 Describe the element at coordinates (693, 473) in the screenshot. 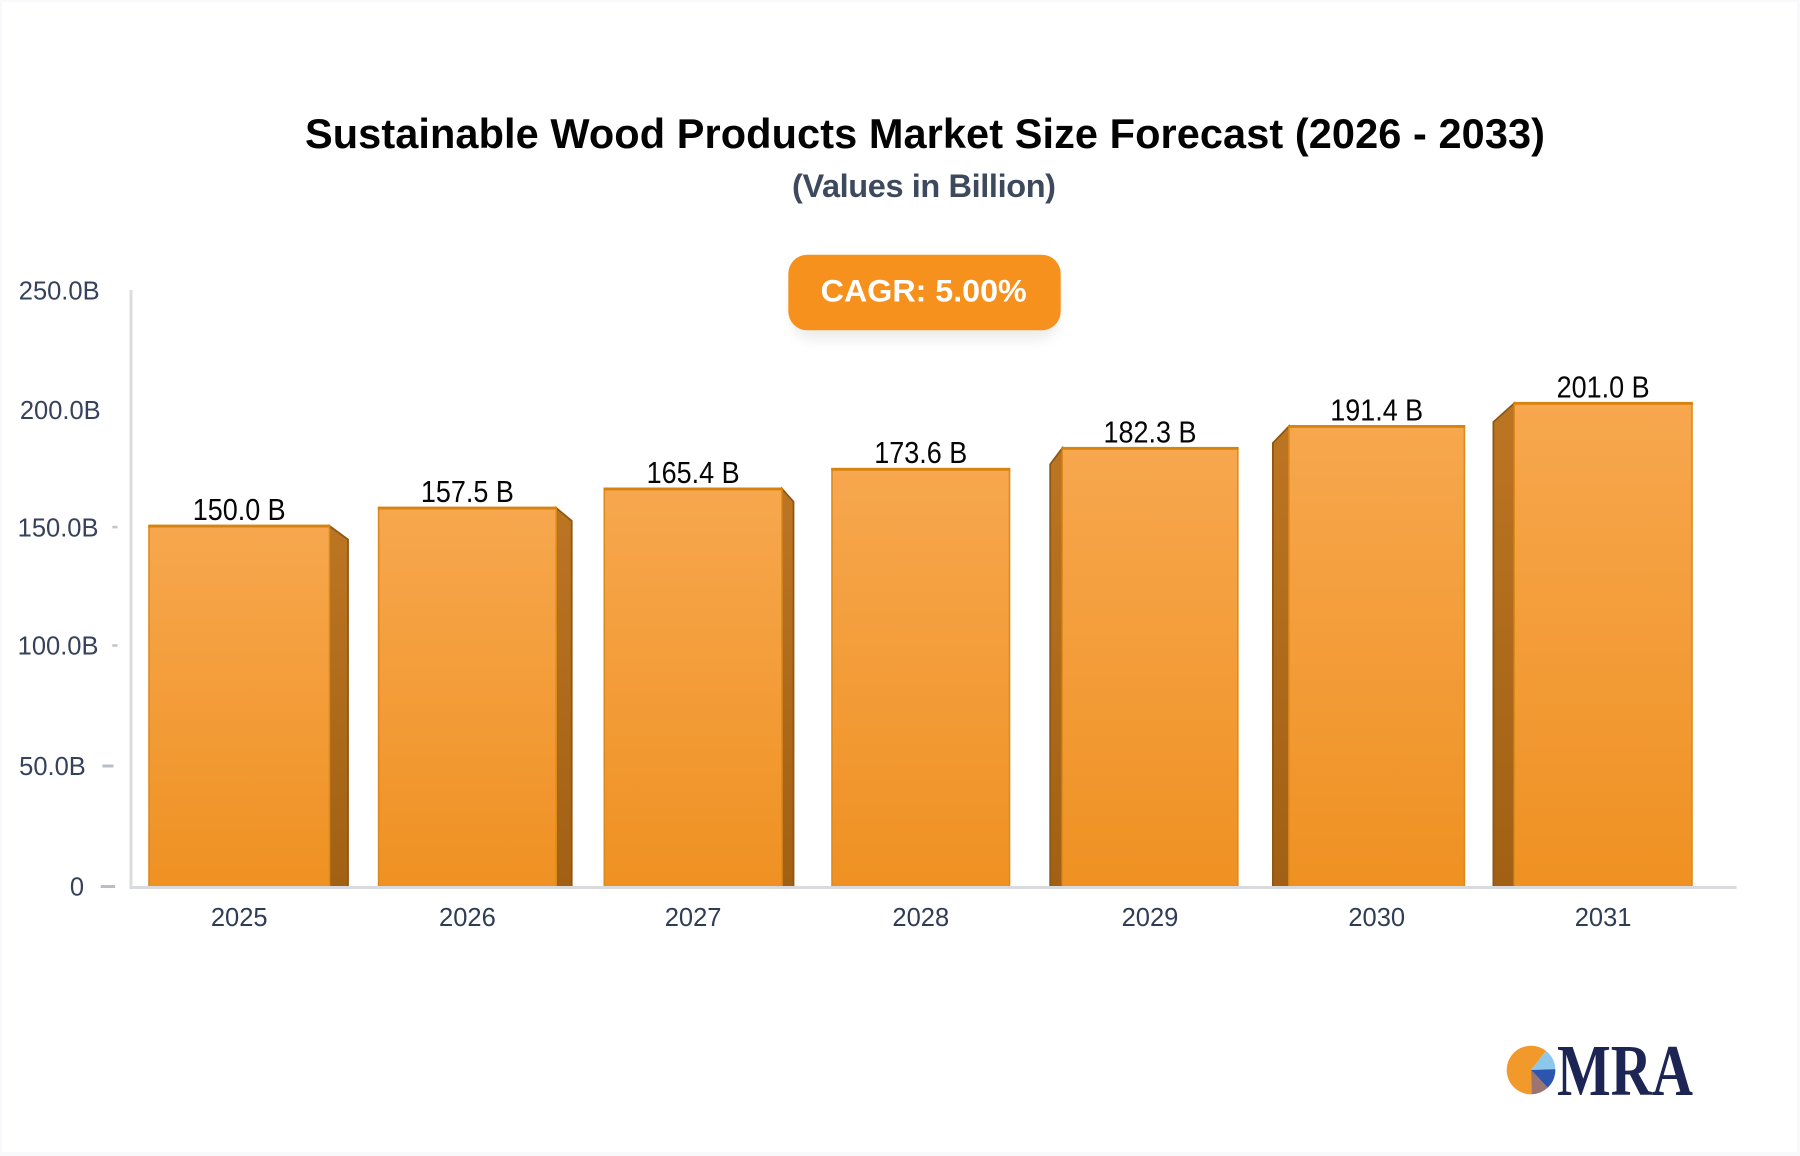

I see `svg-text: 165.4 B` at that location.